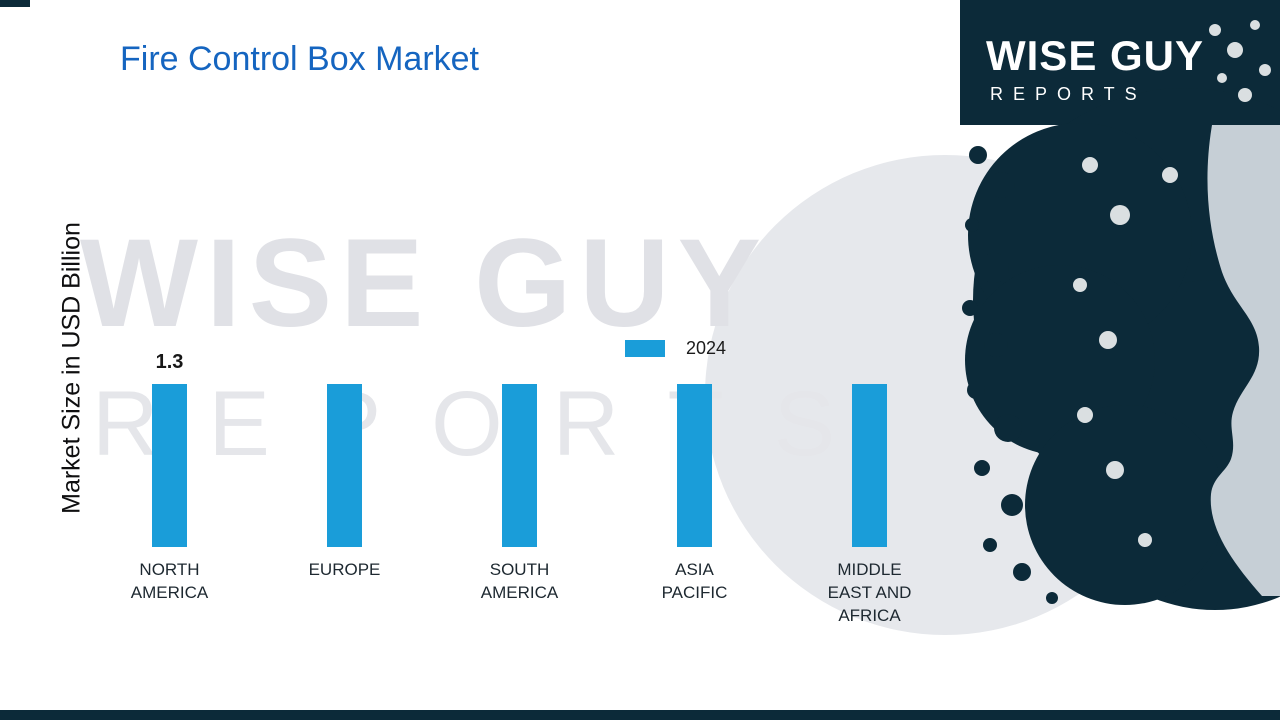  Describe the element at coordinates (694, 581) in the screenshot. I see `category-label: ASIA PACIFIC` at that location.